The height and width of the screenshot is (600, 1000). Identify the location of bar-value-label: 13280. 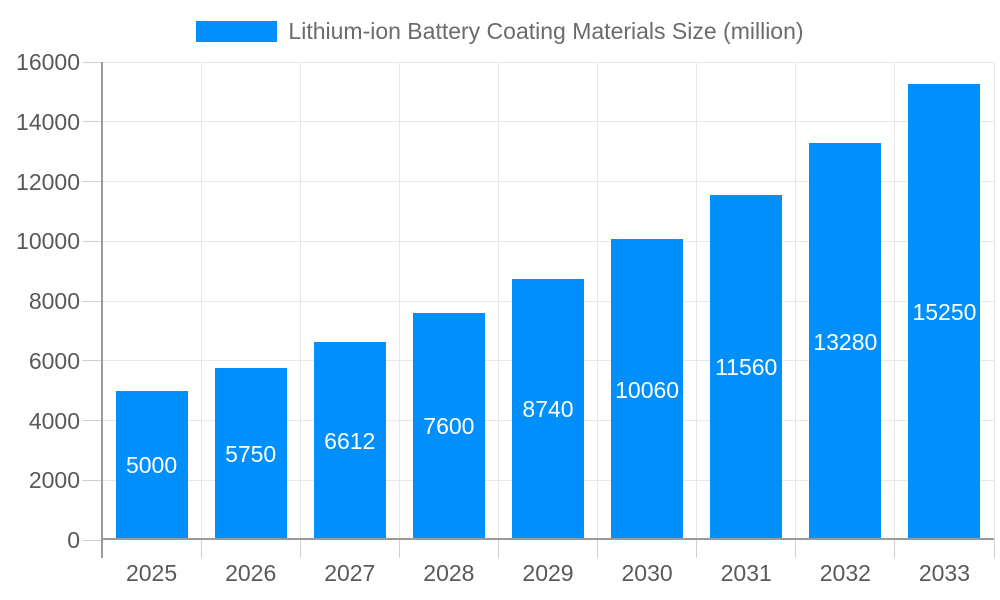
(845, 341).